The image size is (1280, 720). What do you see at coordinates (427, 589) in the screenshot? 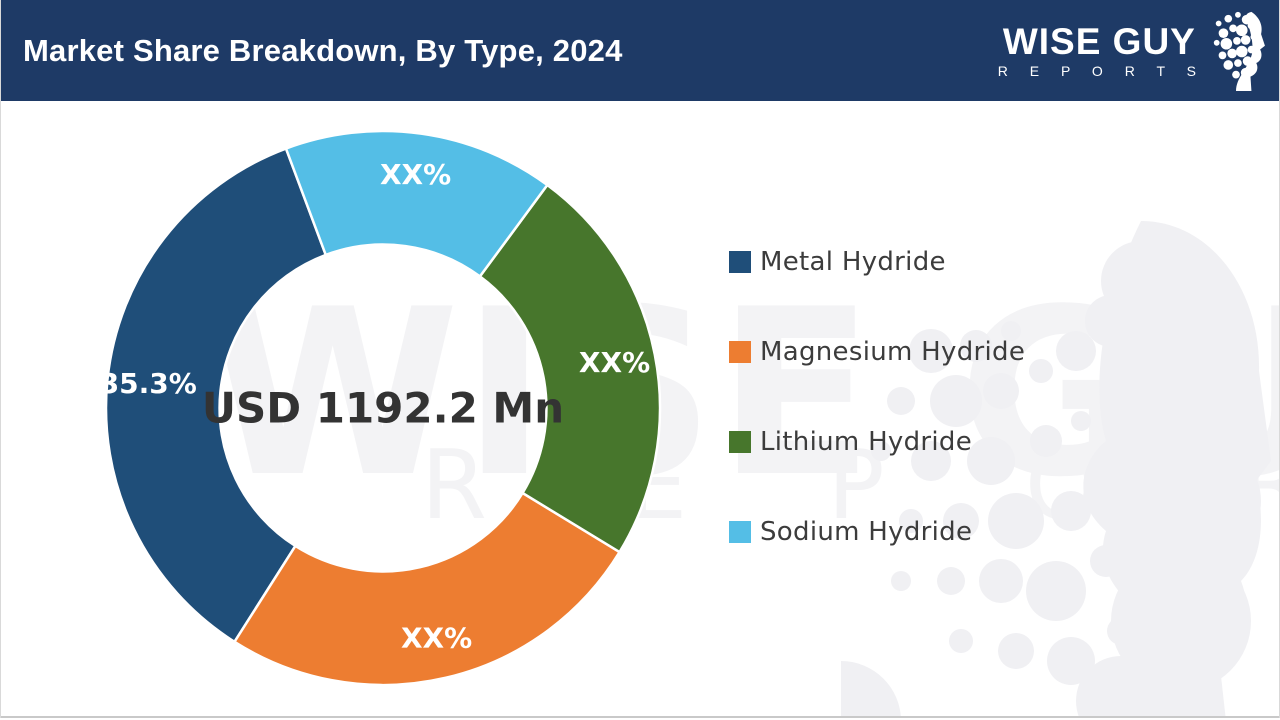
I see `donut-segment-magnesium-hydride` at bounding box center [427, 589].